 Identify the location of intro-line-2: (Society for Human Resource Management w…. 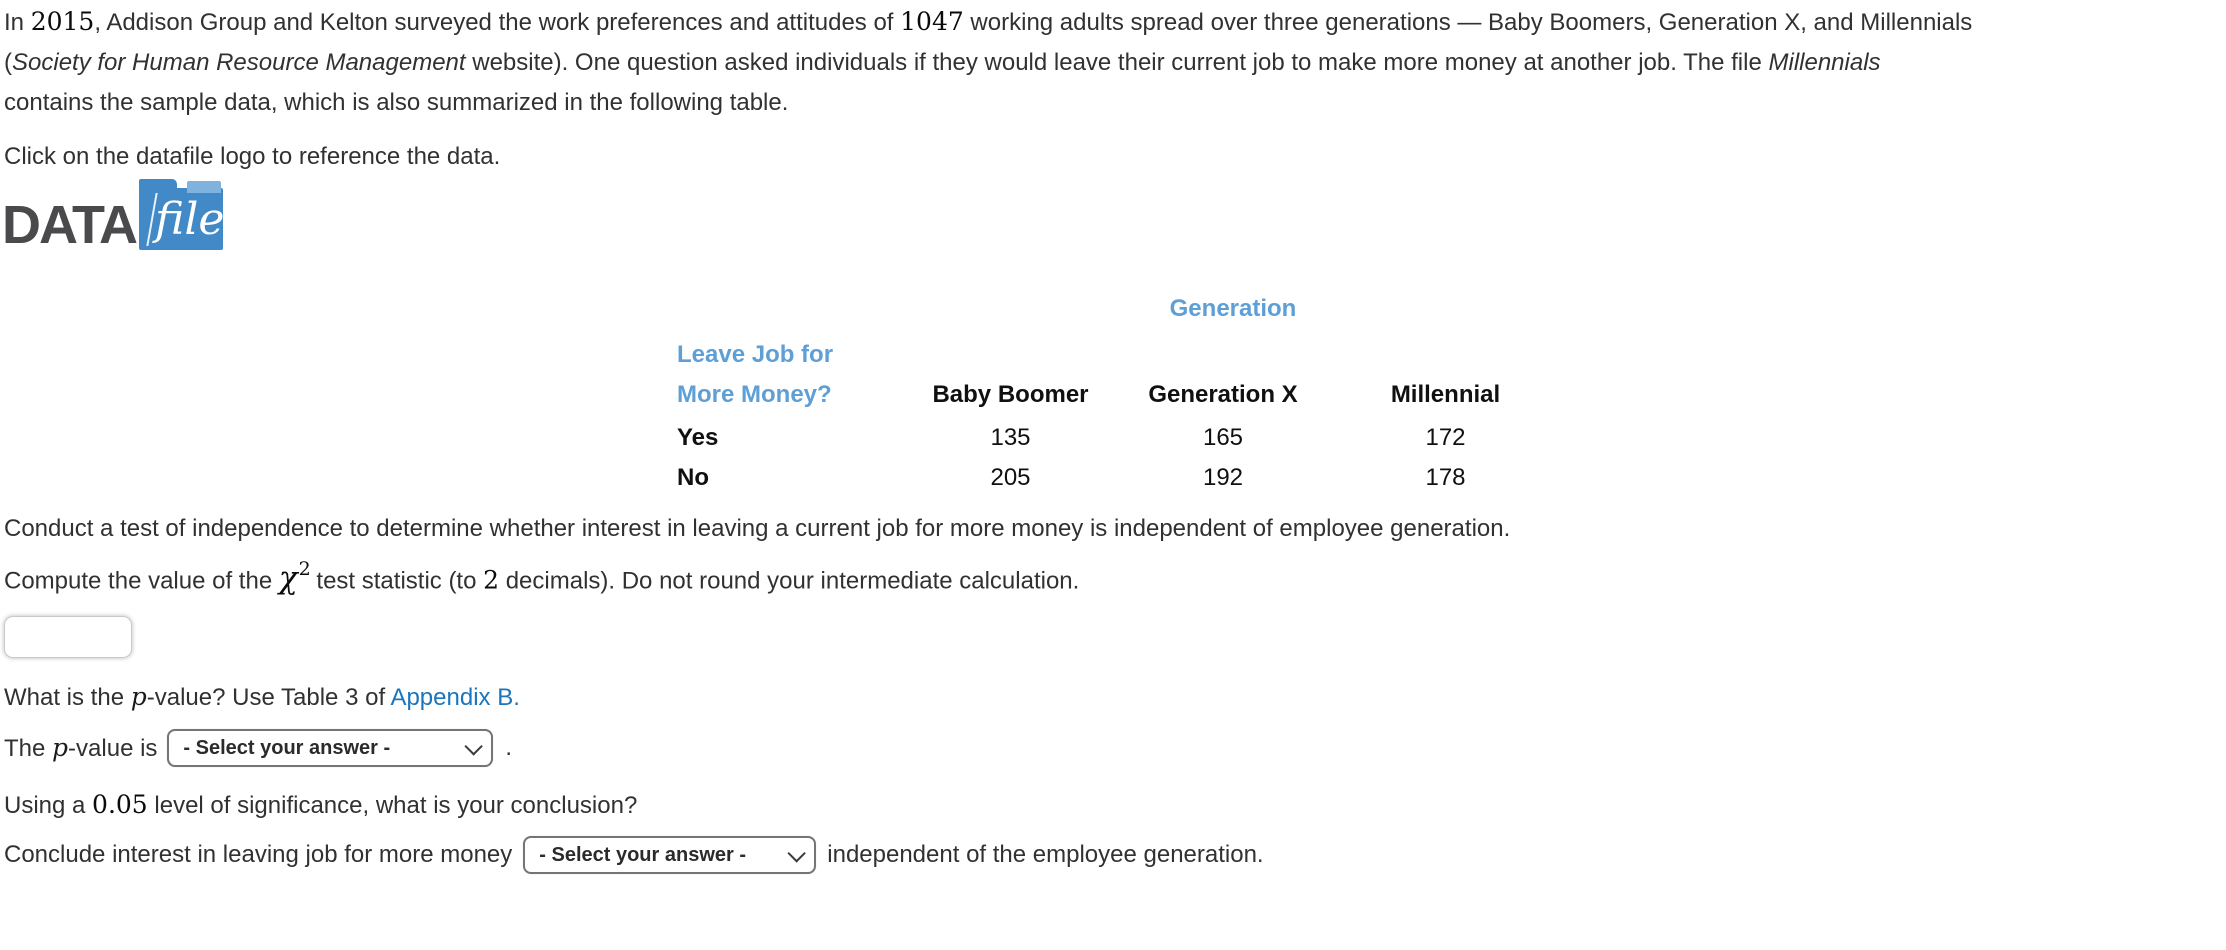
(942, 62).